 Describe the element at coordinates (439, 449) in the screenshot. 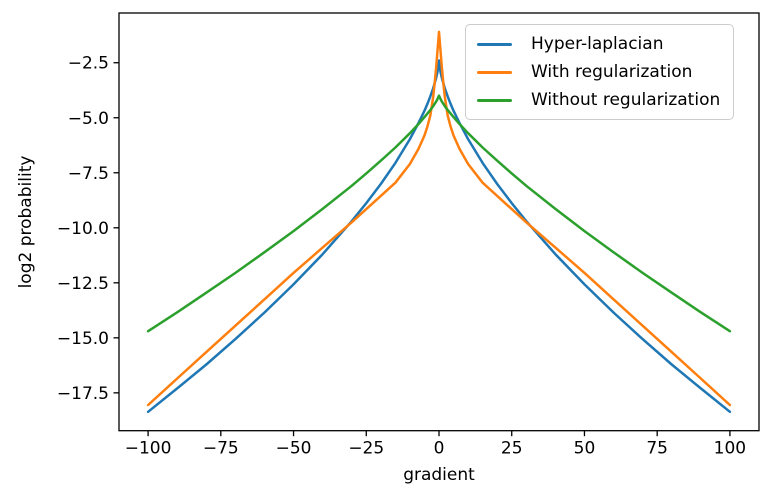

I see `x-tick-label: 0` at that location.